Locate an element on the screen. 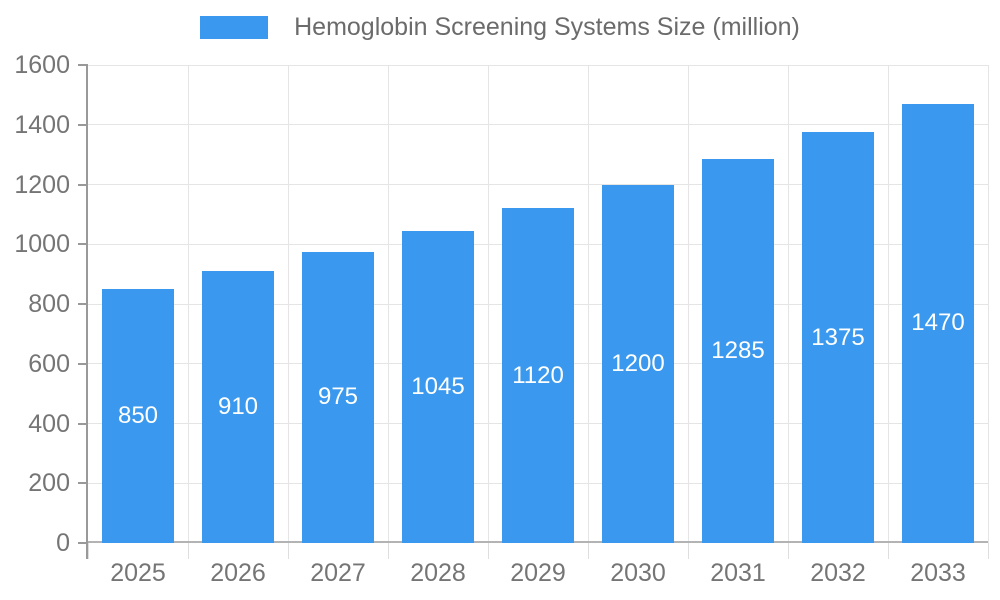 The height and width of the screenshot is (600, 1000). bar-value-label: 1045 is located at coordinates (438, 386).